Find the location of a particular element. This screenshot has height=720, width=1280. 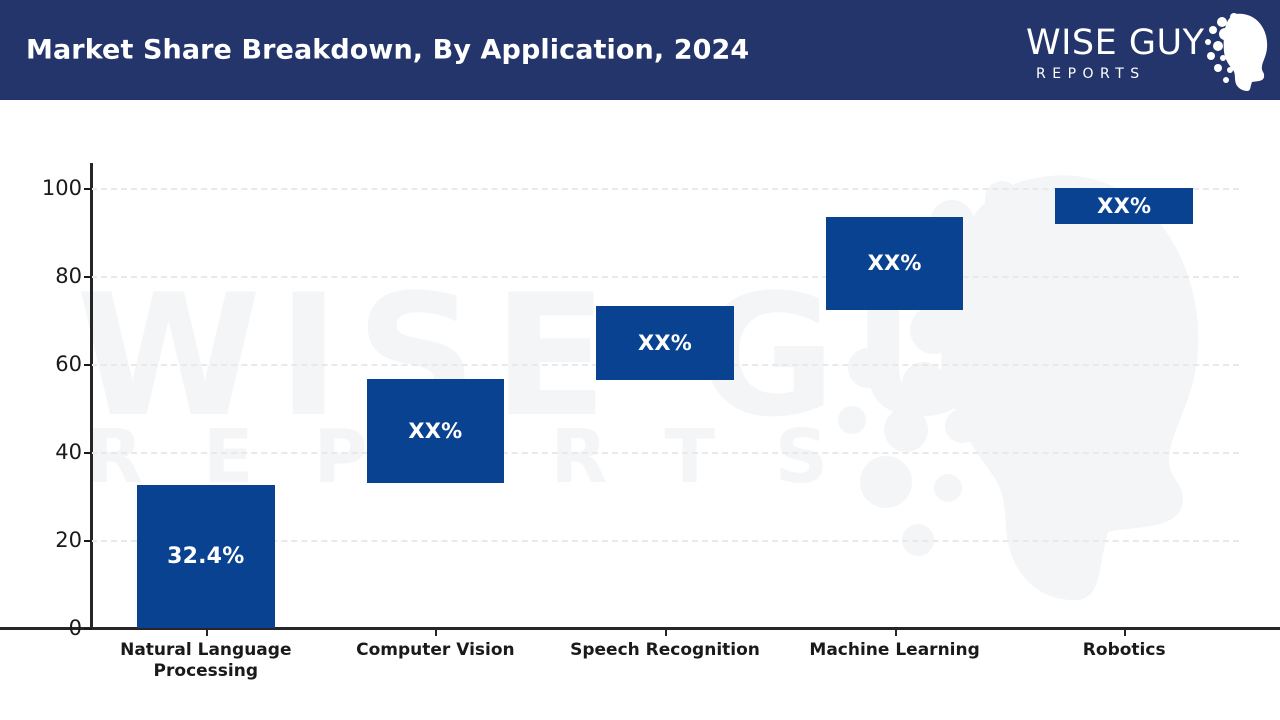

x-axis-line is located at coordinates (640, 628).